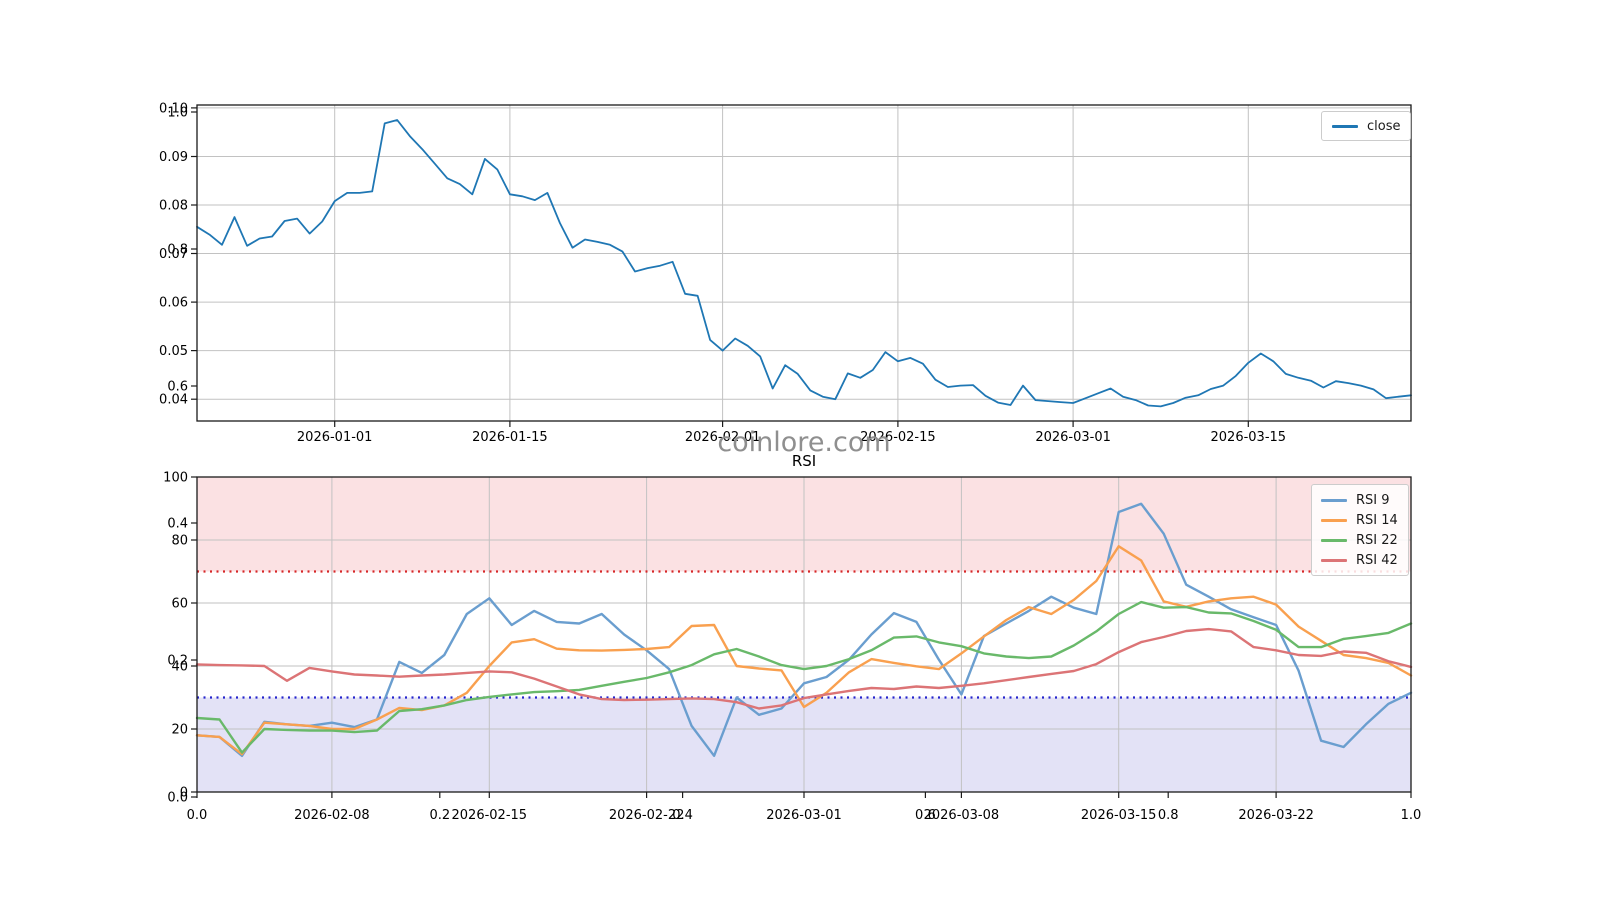  What do you see at coordinates (1334, 560) in the screenshot?
I see `rsi42-line-swatch` at bounding box center [1334, 560].